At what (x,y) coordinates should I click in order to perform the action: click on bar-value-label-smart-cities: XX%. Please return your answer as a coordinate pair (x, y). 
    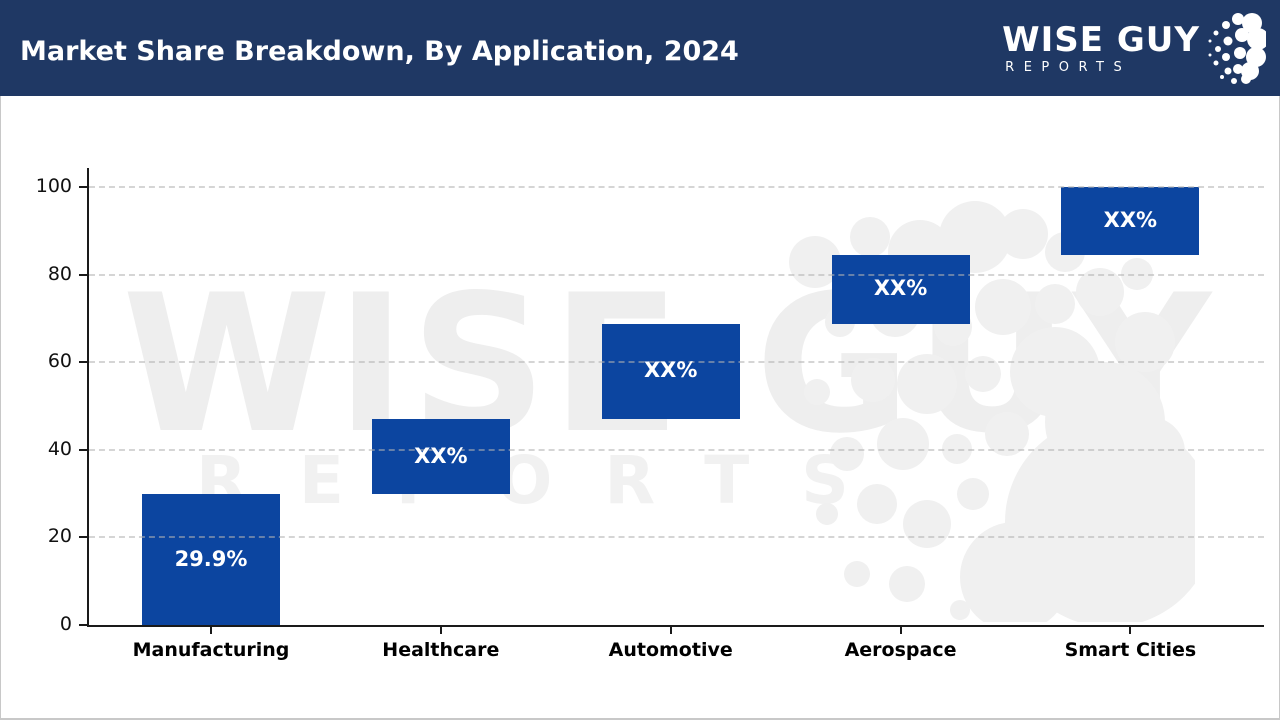
    Looking at the image, I should click on (1130, 219).